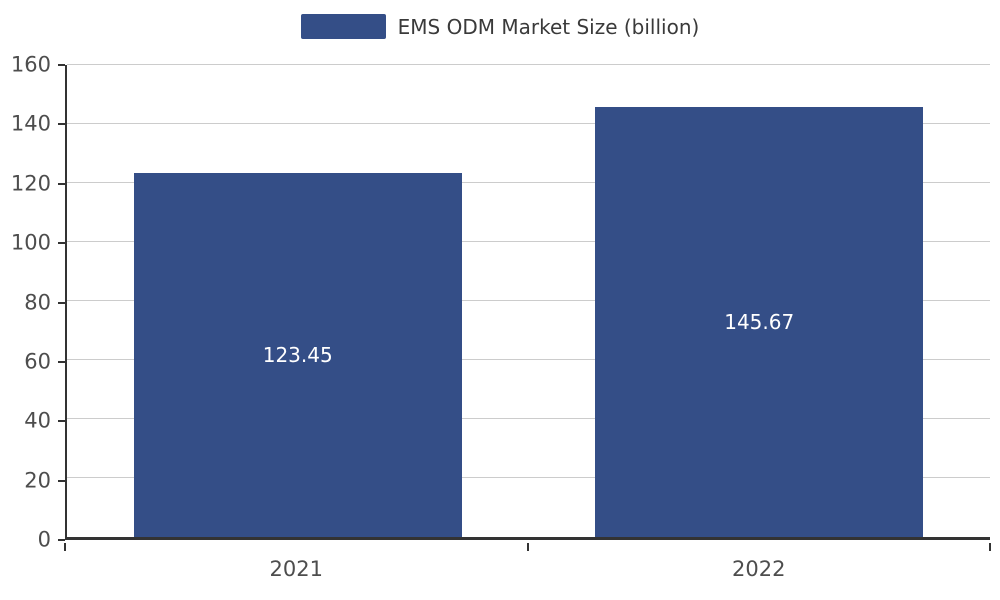 The image size is (1000, 600). I want to click on bar-value-label: 145.67, so click(759, 322).